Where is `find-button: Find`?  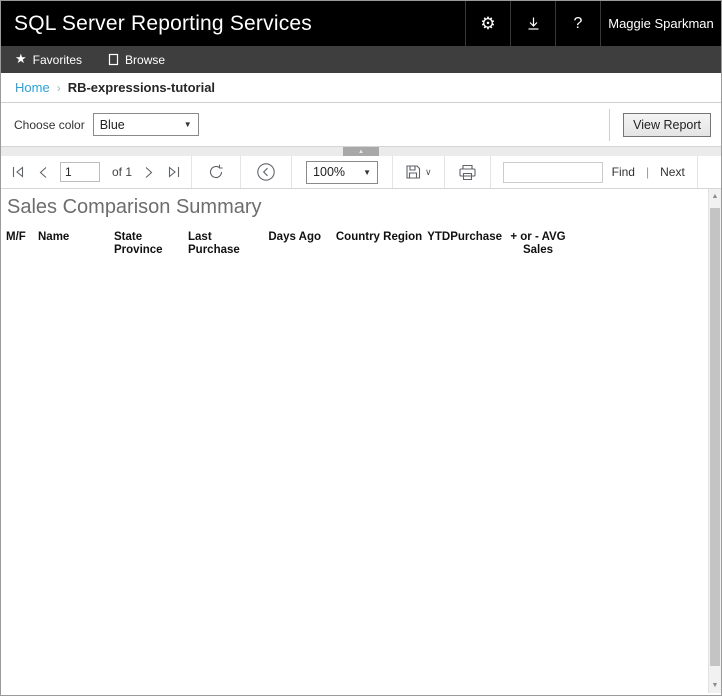 find-button: Find is located at coordinates (623, 172).